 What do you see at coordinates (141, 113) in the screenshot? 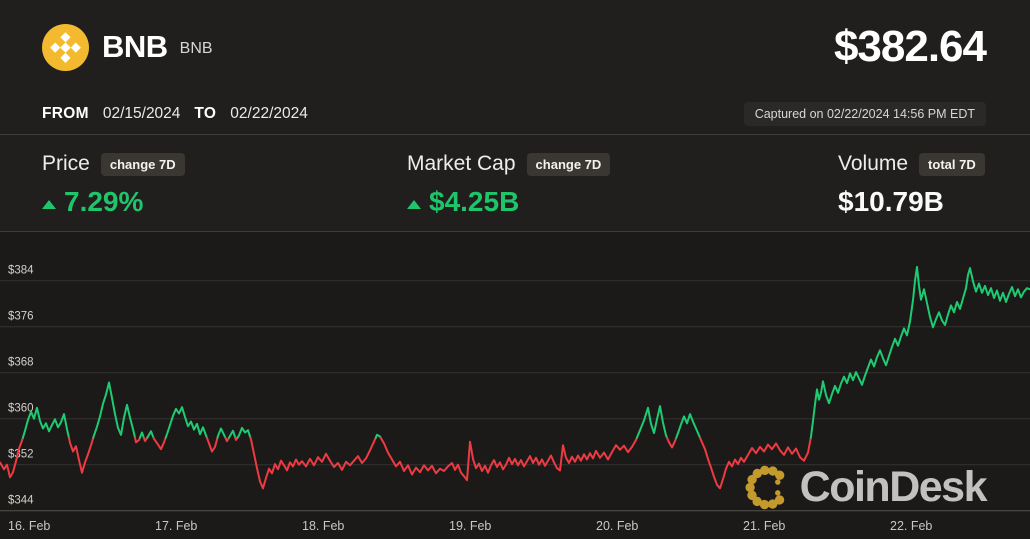
I see `from-date: 02/15/2024` at bounding box center [141, 113].